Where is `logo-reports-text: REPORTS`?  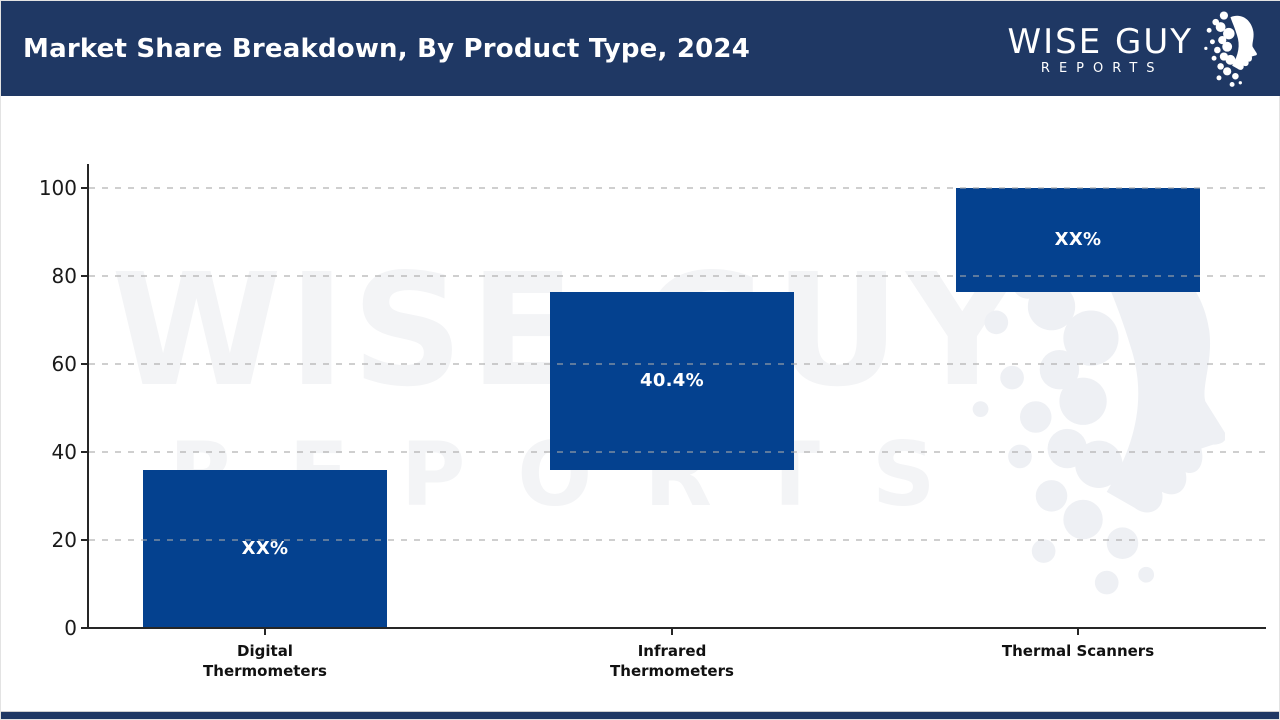 logo-reports-text: REPORTS is located at coordinates (1102, 68).